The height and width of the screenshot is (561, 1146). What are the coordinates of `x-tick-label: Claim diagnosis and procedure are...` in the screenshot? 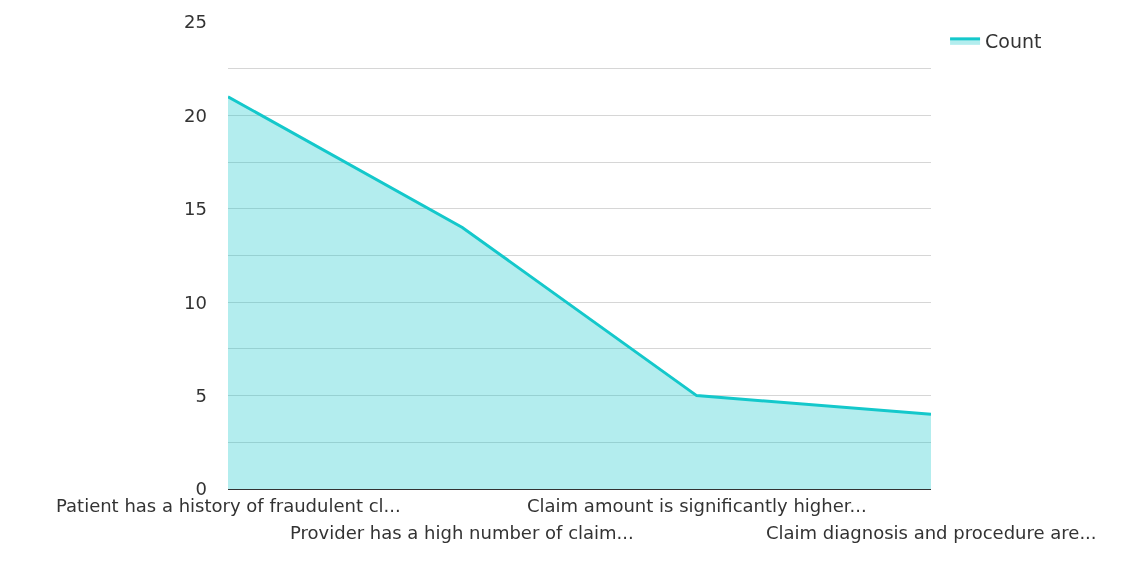 It's located at (931, 532).